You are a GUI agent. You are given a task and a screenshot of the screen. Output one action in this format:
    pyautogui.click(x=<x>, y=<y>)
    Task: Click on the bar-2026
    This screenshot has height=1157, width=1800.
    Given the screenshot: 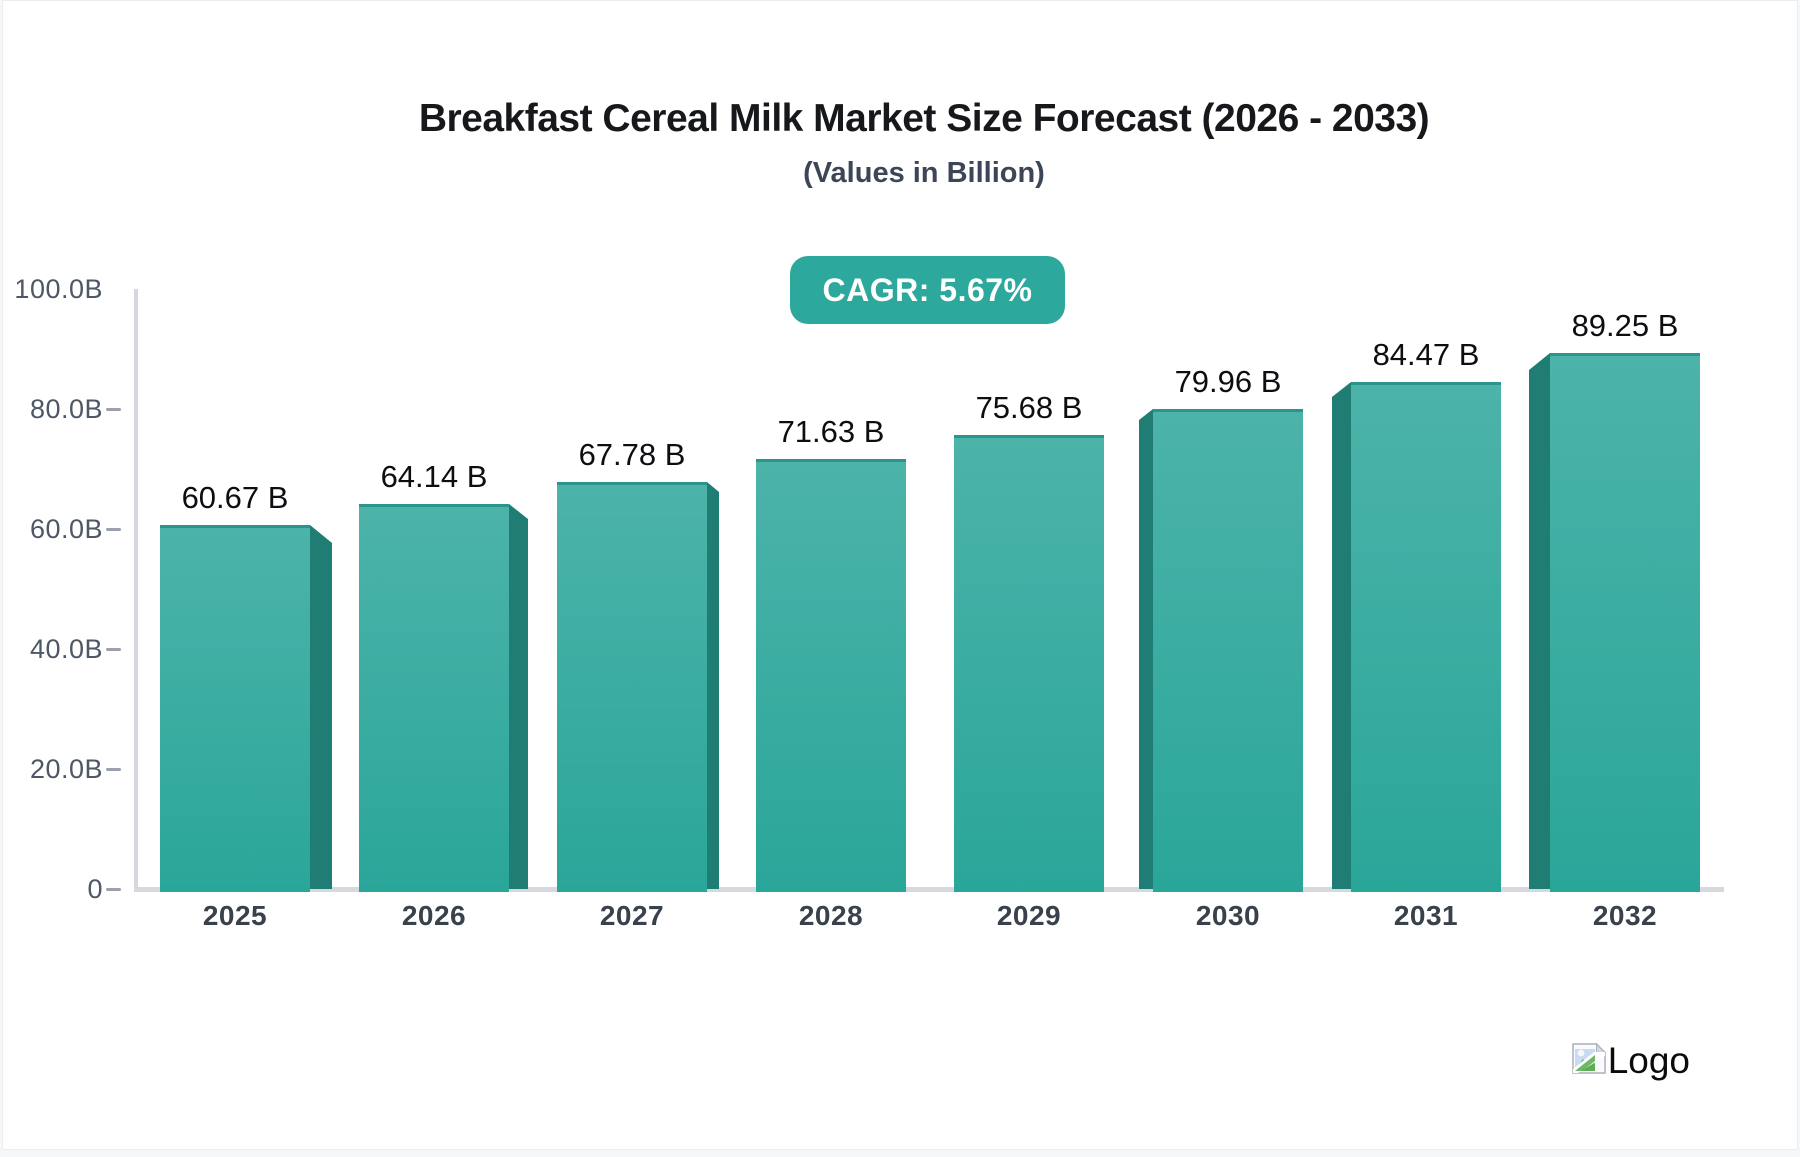 What is the action you would take?
    pyautogui.click(x=434, y=698)
    